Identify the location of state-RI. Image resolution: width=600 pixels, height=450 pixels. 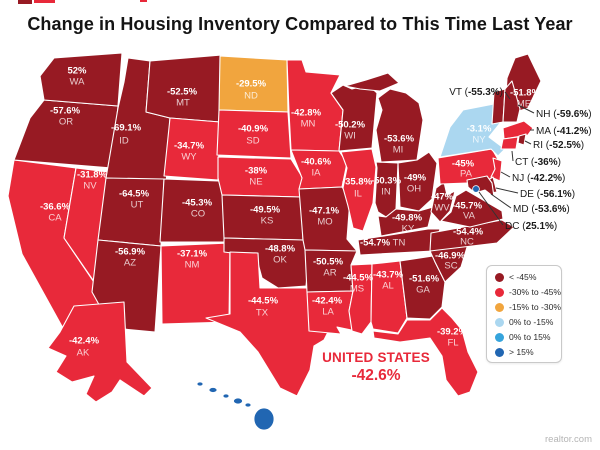
(522, 139).